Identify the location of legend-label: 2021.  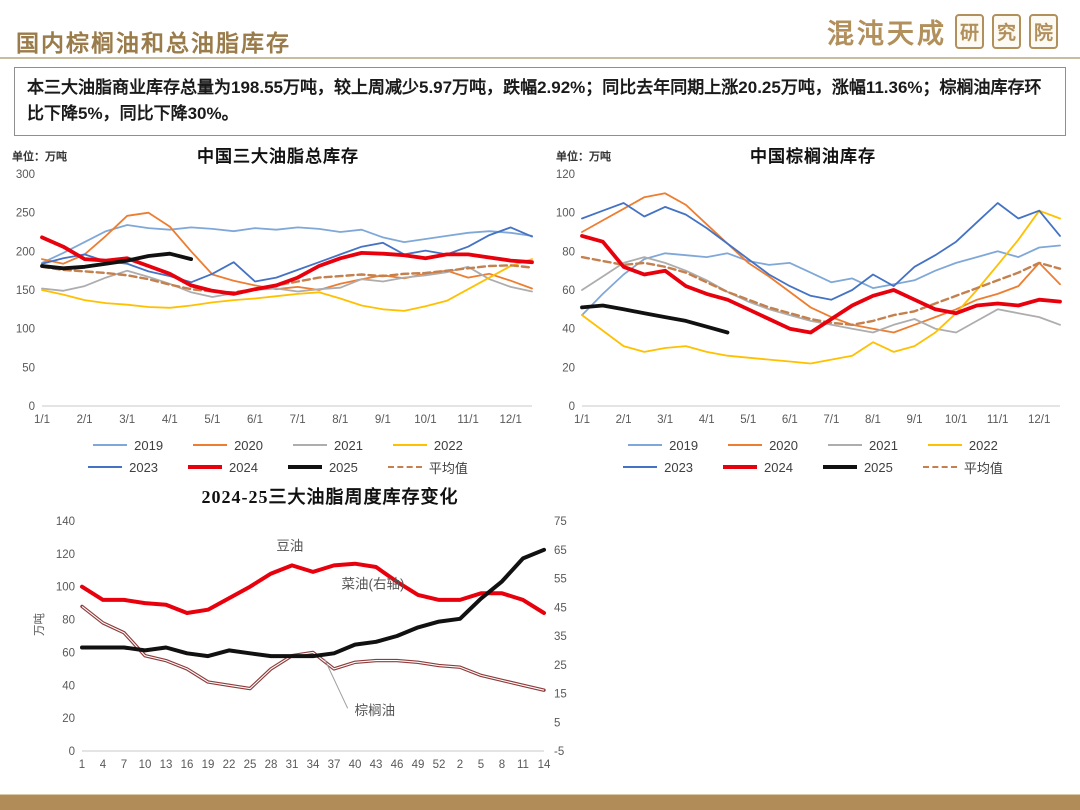
(883, 445).